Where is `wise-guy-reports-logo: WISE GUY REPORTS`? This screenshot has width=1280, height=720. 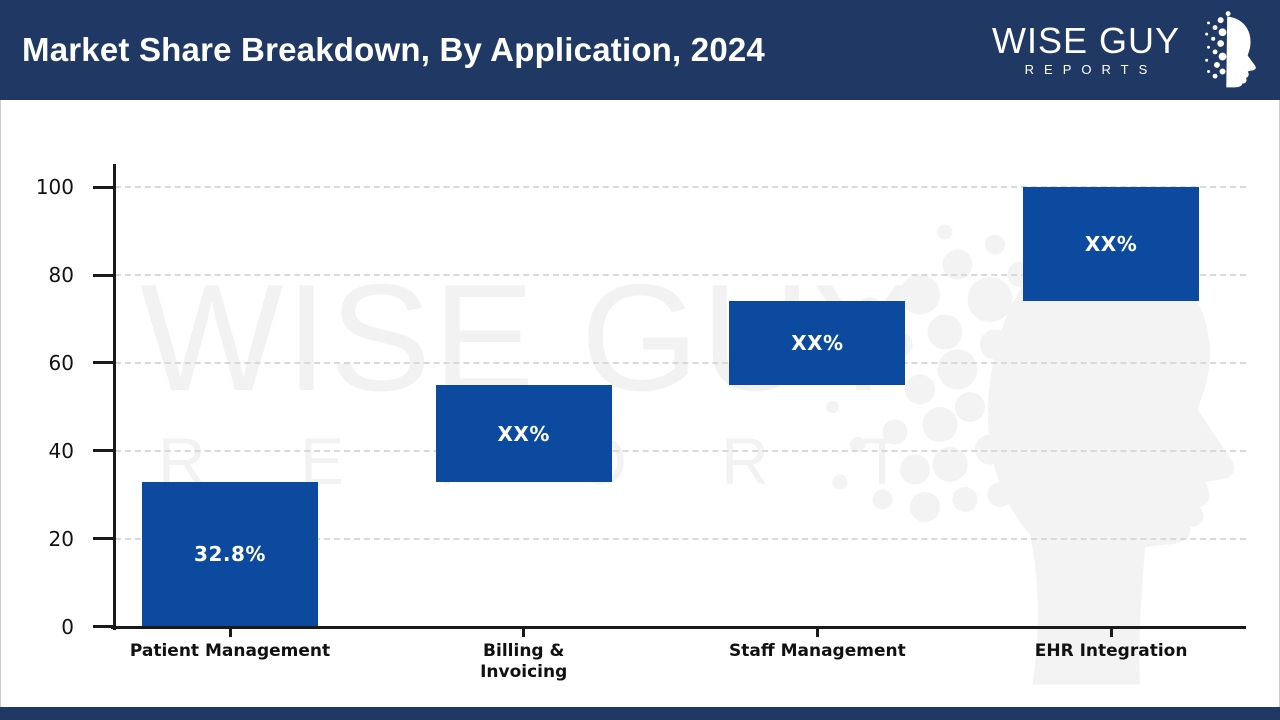
wise-guy-reports-logo: WISE GUY REPORTS is located at coordinates (1125, 50).